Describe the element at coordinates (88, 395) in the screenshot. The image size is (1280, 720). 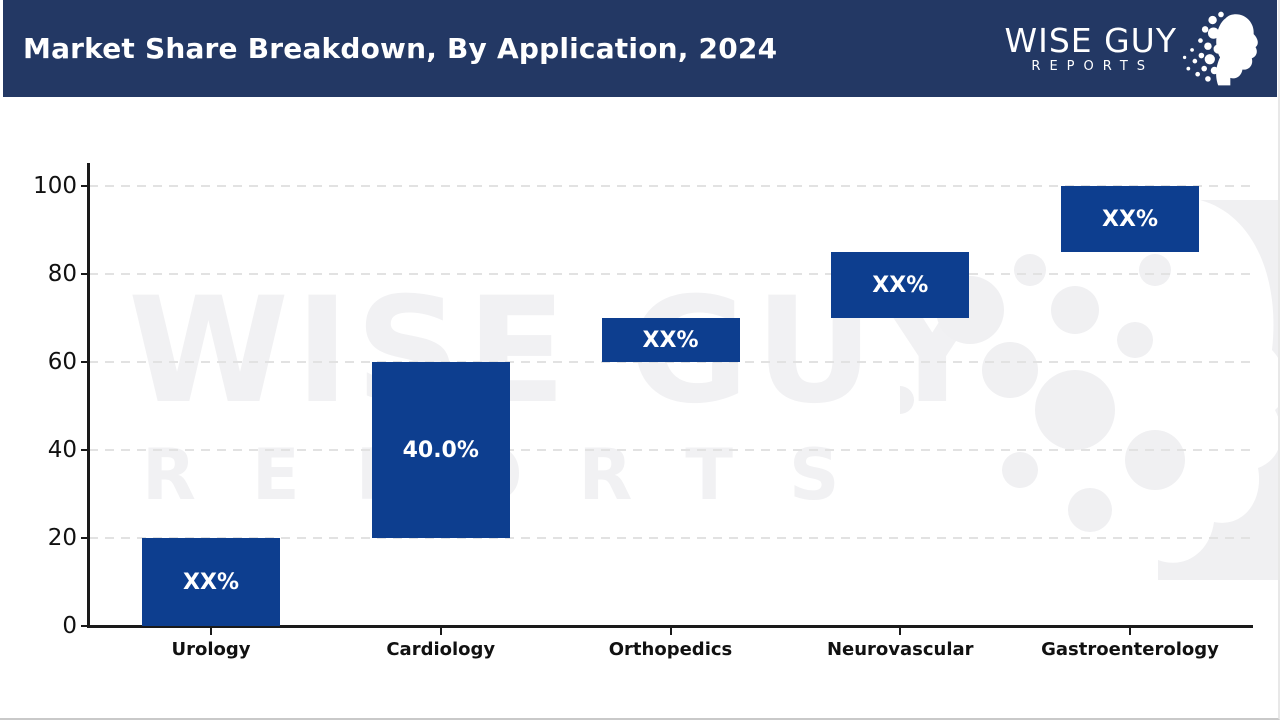
I see `y-axis-spine` at that location.